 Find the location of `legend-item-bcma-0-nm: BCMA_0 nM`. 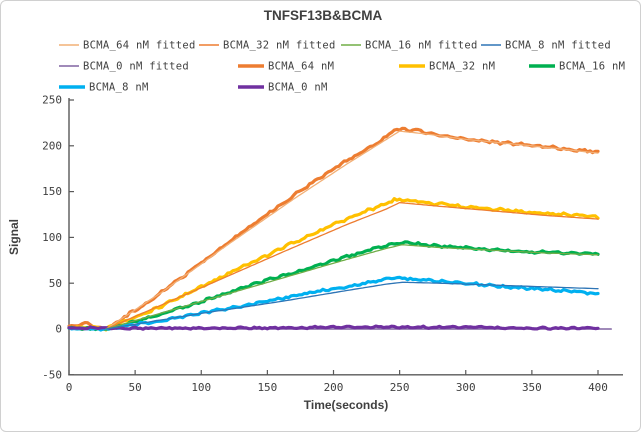

legend-item-bcma-0-nm: BCMA_0 nM is located at coordinates (283, 88).